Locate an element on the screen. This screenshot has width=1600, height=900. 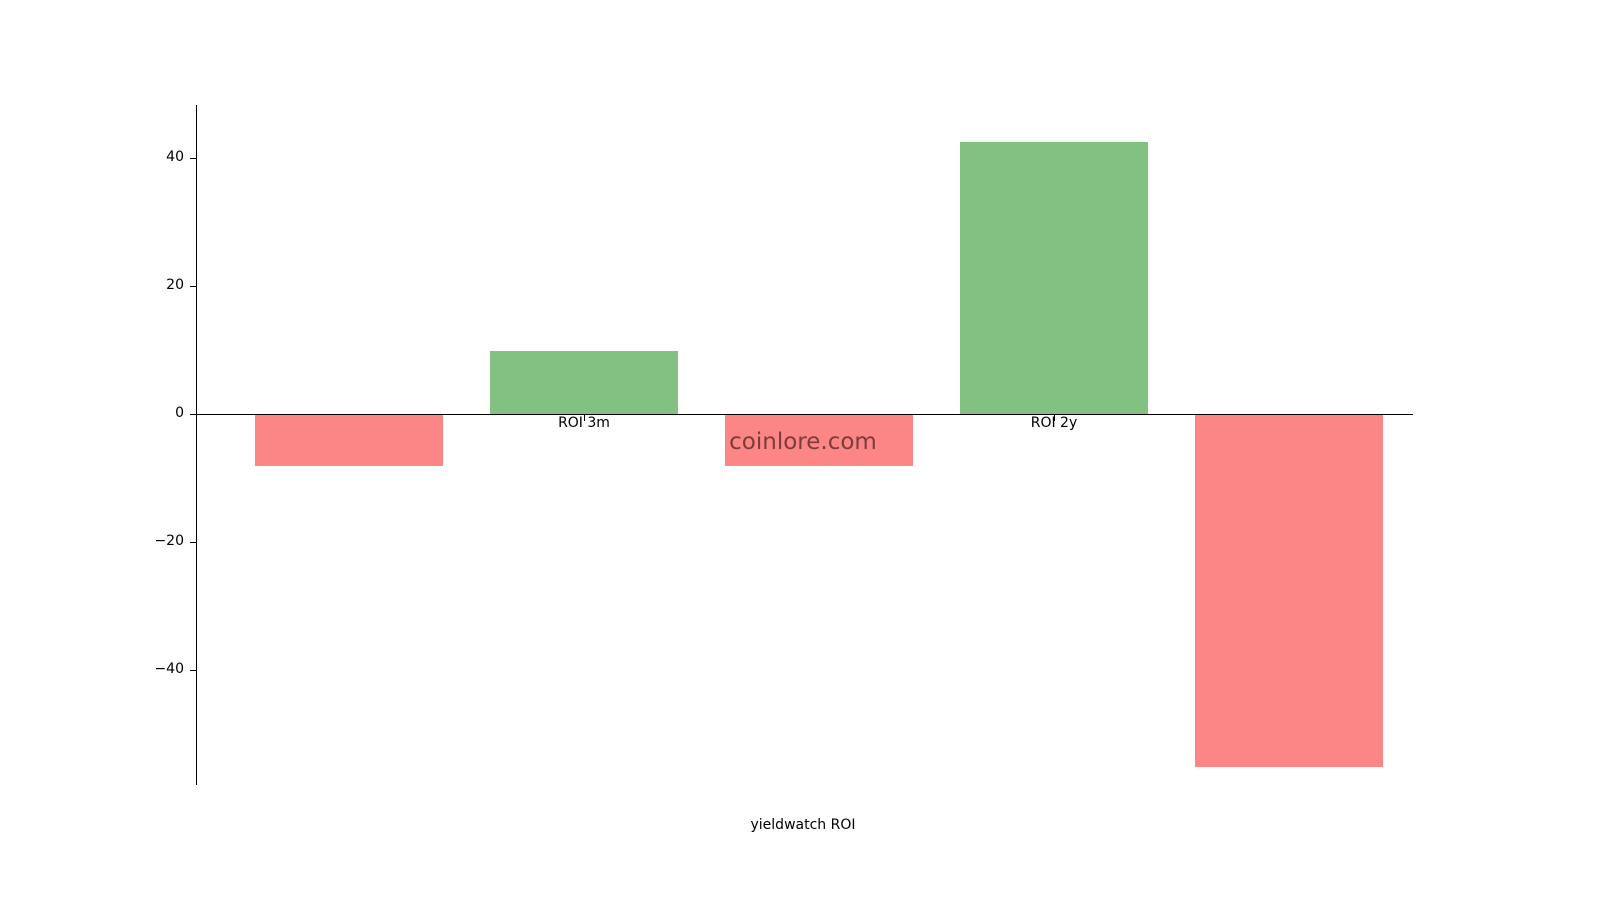
x-tick-label: ROI 3m is located at coordinates (584, 423).